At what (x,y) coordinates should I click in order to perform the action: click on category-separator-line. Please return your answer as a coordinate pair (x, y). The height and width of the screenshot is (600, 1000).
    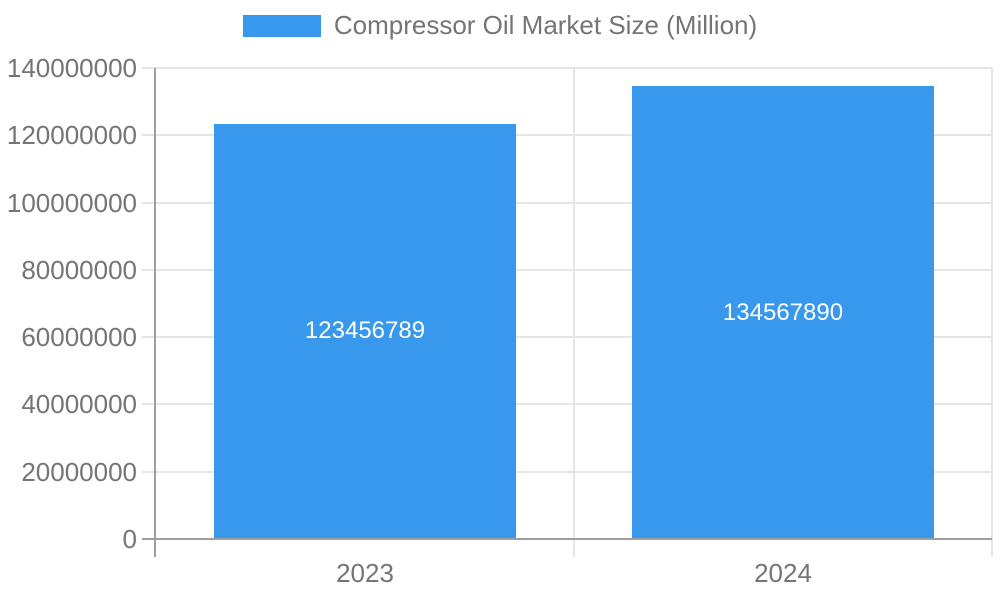
    Looking at the image, I should click on (574, 312).